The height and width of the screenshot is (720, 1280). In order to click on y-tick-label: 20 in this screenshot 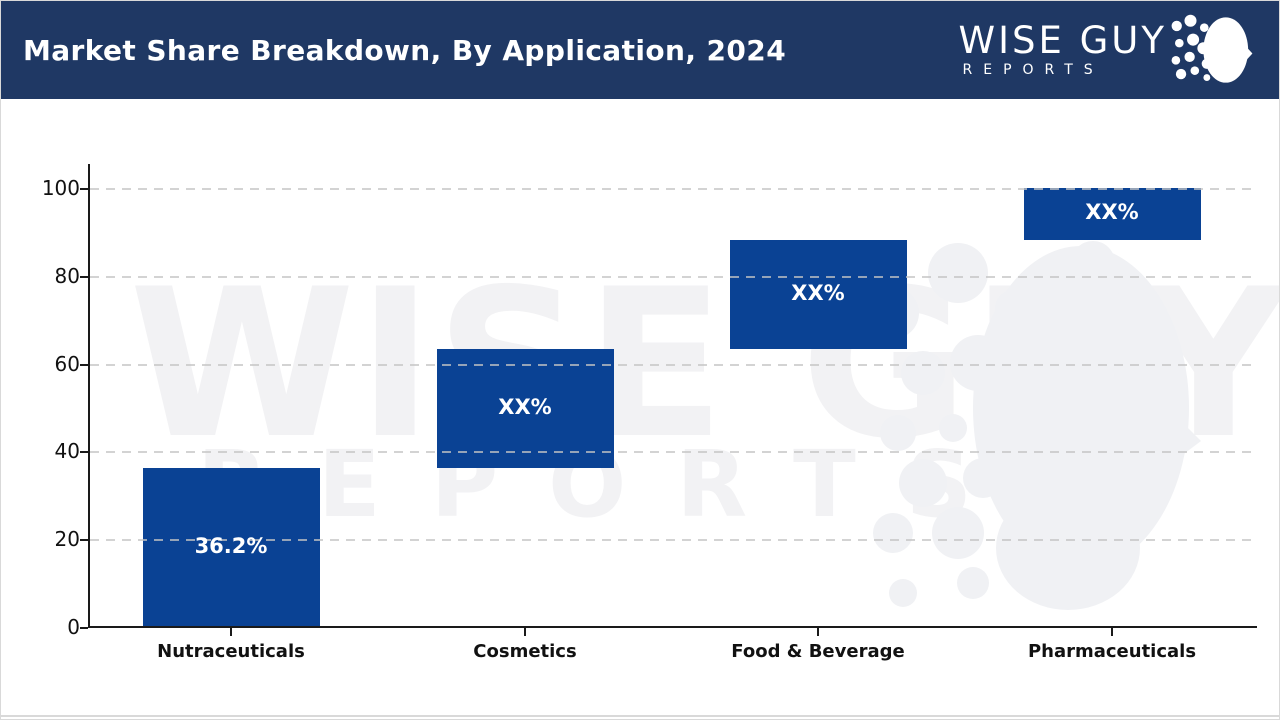, I will do `click(67, 539)`.